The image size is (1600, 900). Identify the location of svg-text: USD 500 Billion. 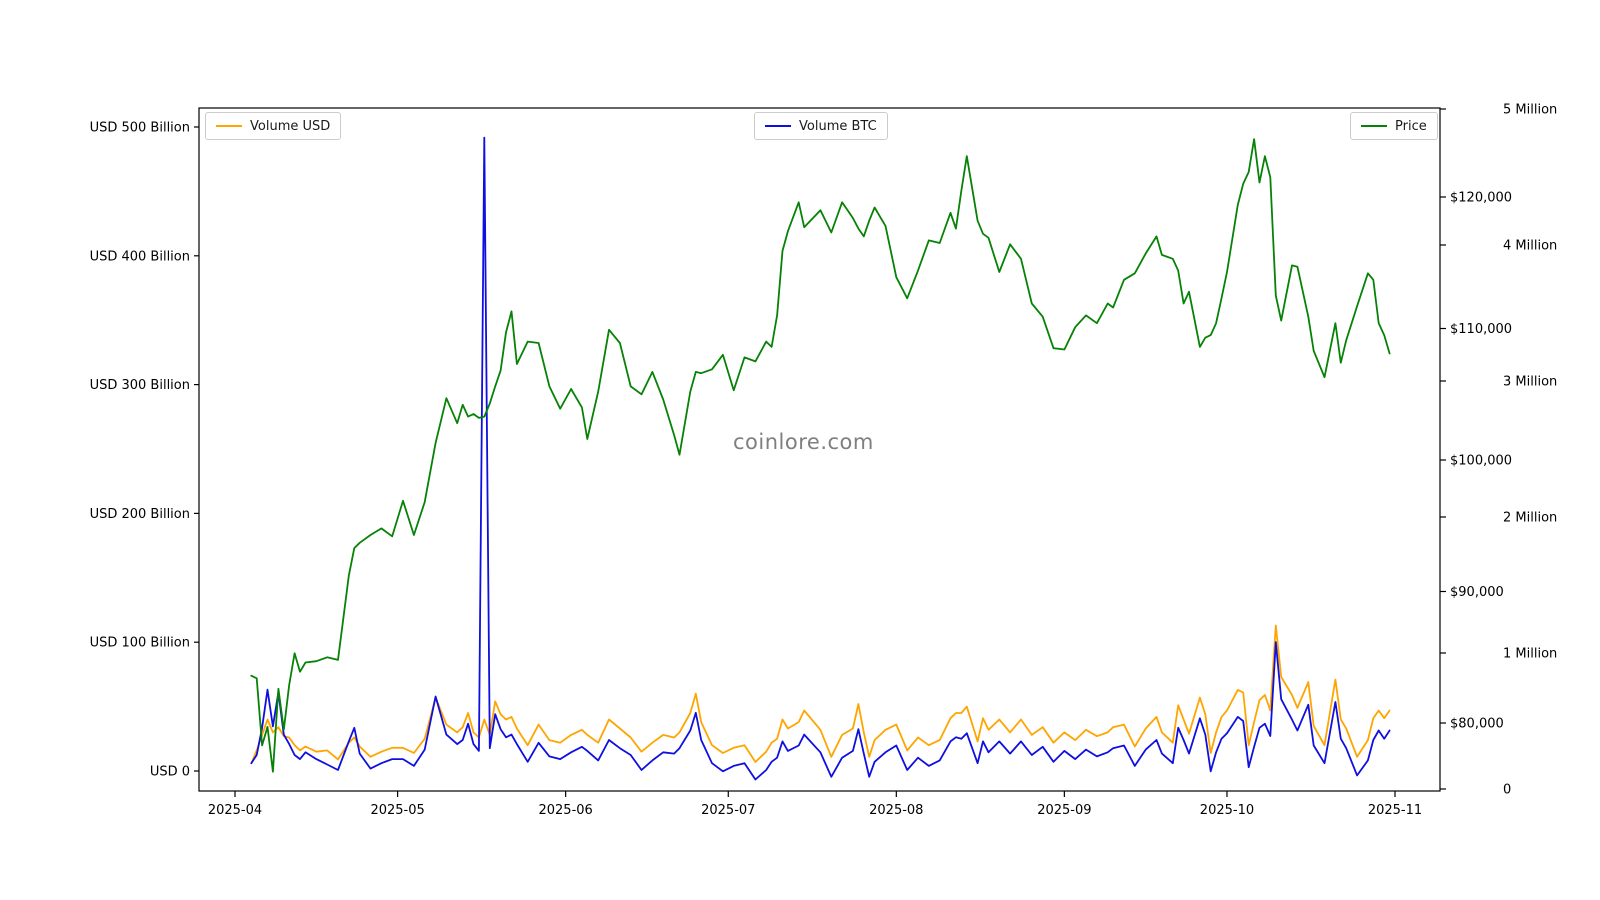
(140, 128).